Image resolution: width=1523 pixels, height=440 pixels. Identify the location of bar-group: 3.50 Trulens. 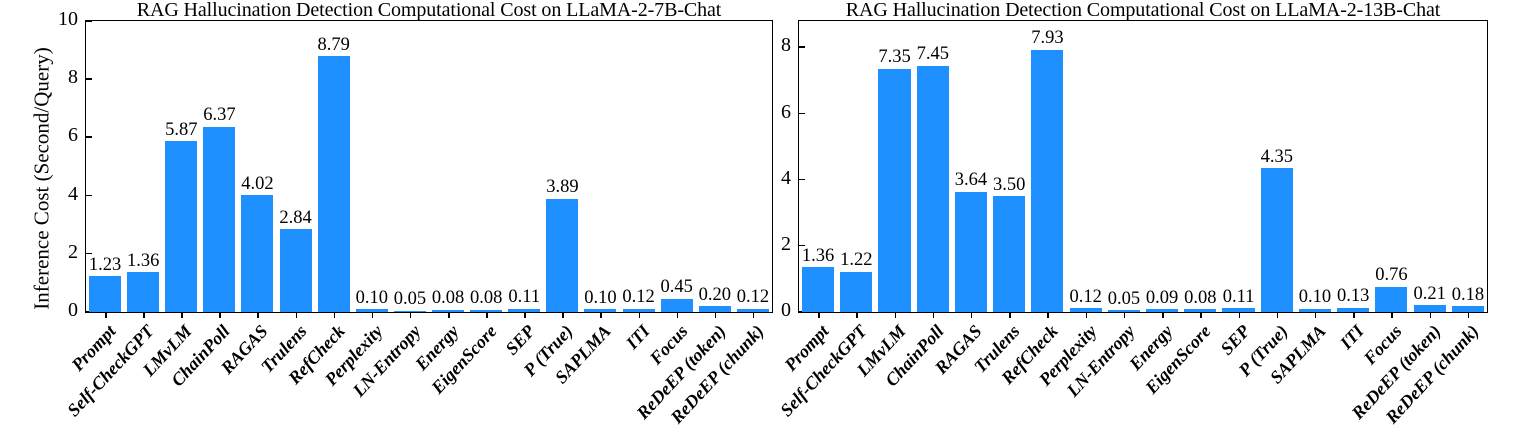
(999, 199).